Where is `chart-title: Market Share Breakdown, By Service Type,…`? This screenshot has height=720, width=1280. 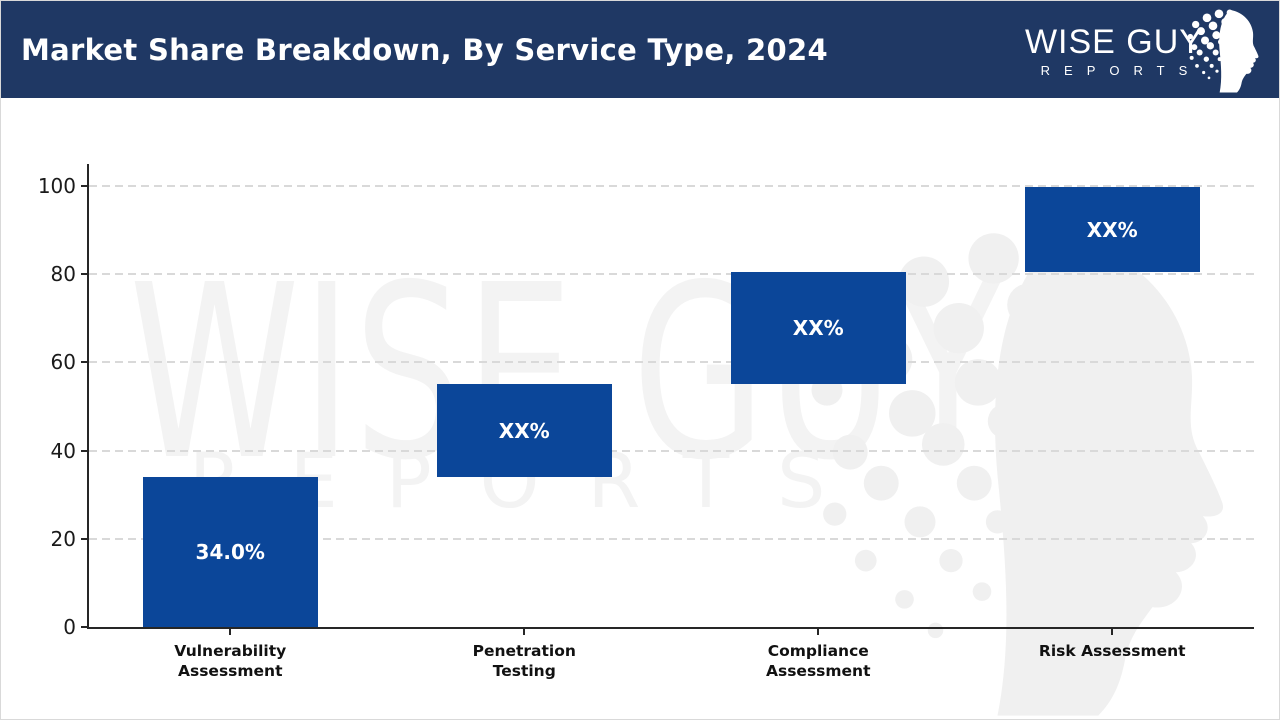 chart-title: Market Share Breakdown, By Service Type,… is located at coordinates (424, 49).